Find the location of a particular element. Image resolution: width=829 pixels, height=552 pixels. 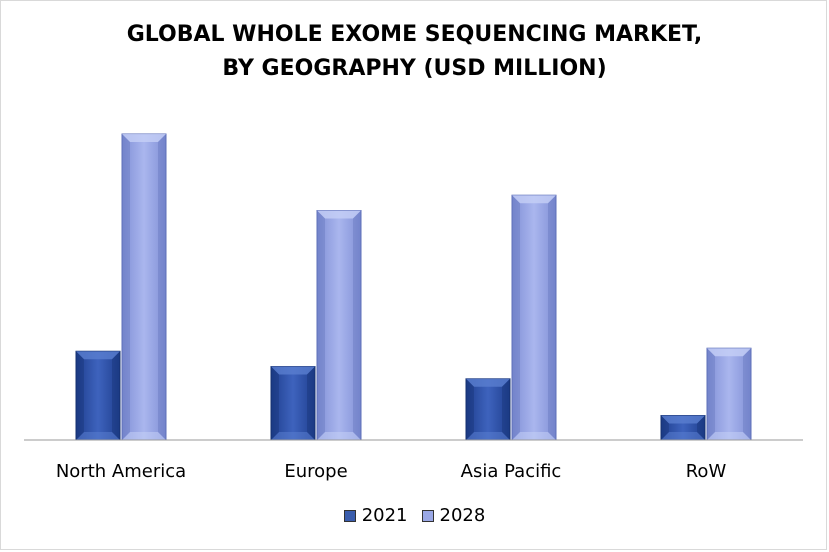

bar-2021-asia-pacific is located at coordinates (488, 409).